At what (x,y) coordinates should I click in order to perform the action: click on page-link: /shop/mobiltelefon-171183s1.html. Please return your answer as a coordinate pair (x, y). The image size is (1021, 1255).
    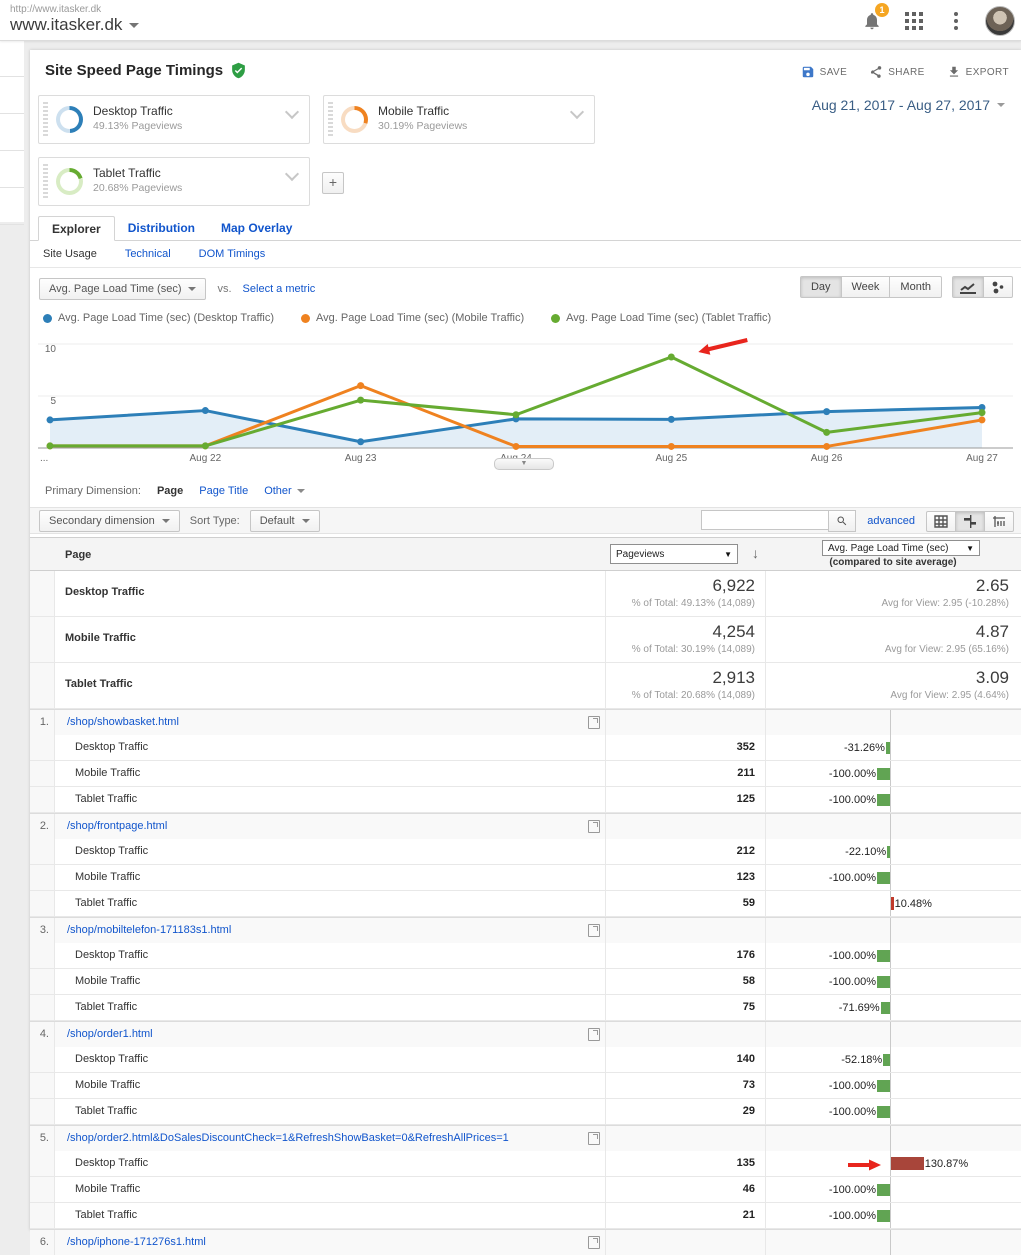
    Looking at the image, I should click on (149, 930).